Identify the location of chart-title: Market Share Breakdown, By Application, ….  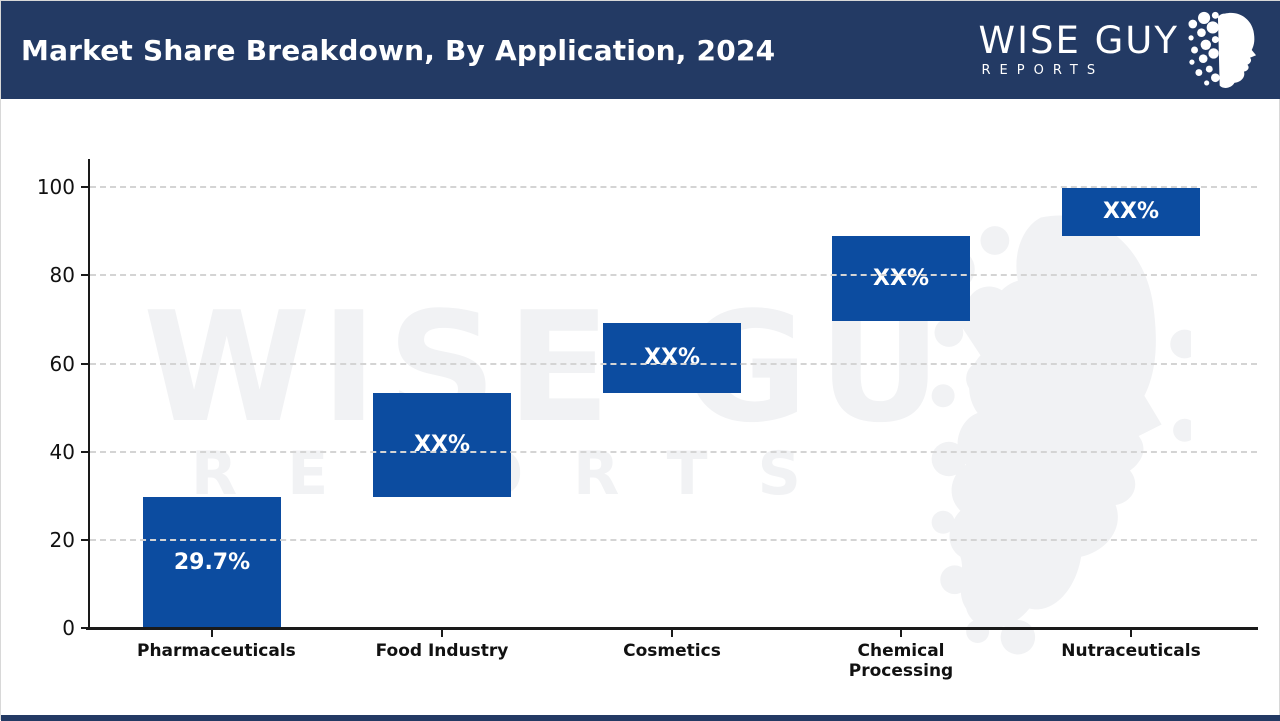
(398, 50).